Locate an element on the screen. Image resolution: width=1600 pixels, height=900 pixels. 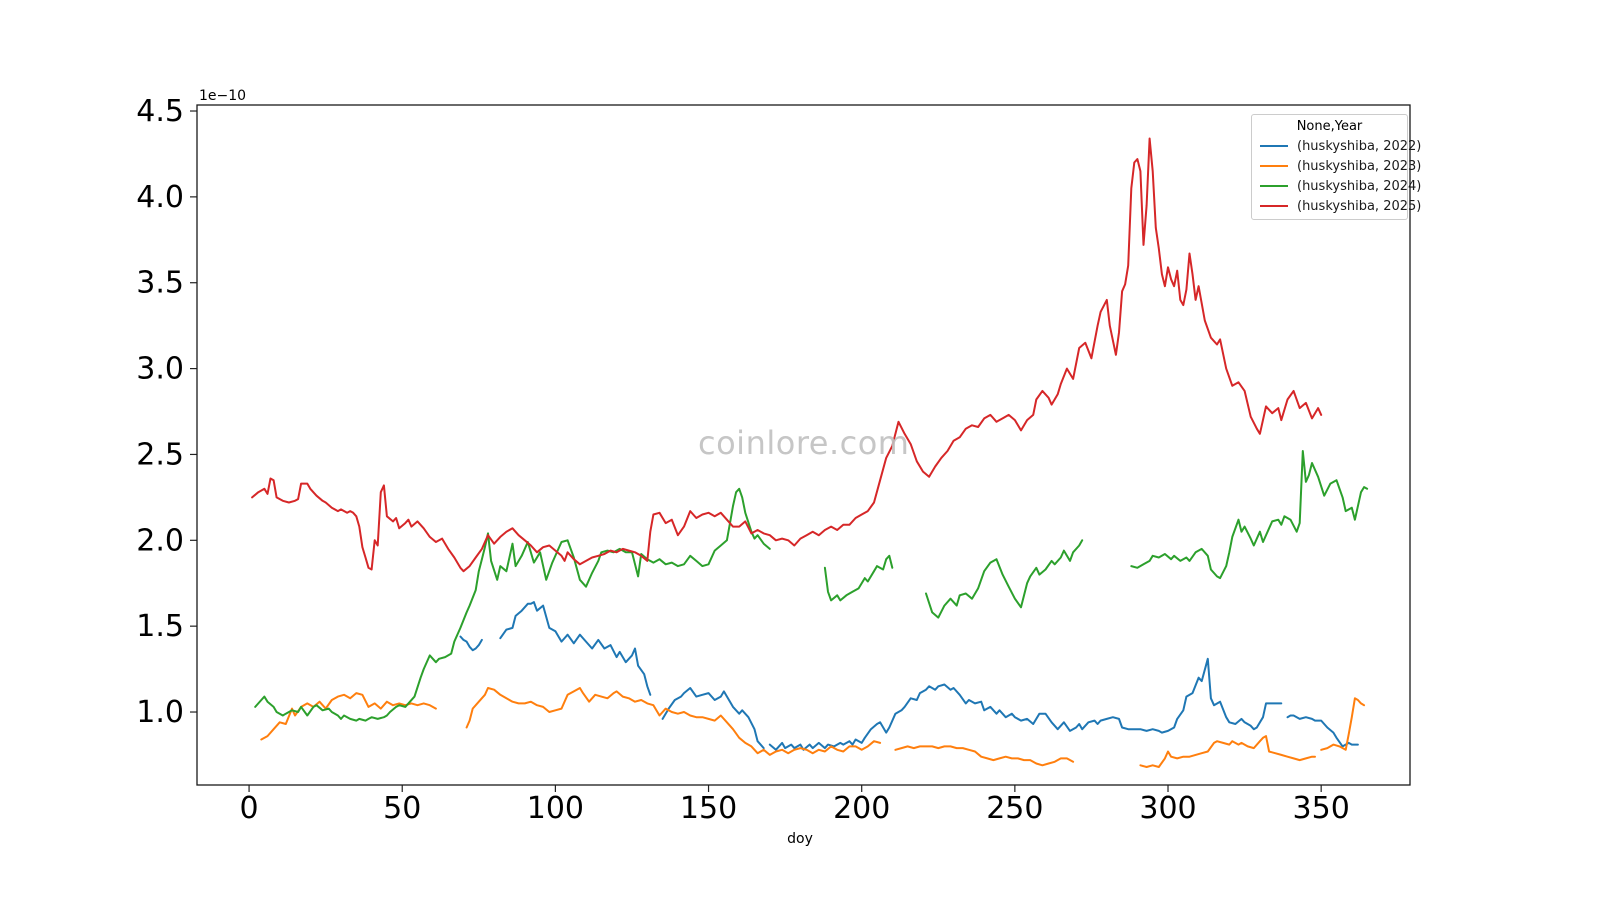
series-line-2023 is located at coordinates (813, 727).